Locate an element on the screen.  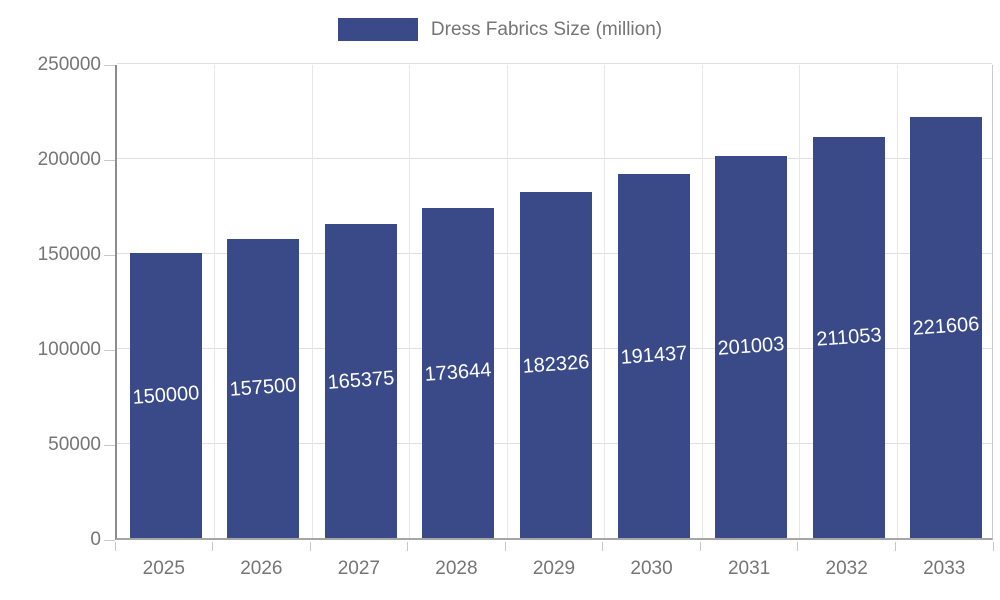
y-tick-label: 200000 is located at coordinates (69, 159).